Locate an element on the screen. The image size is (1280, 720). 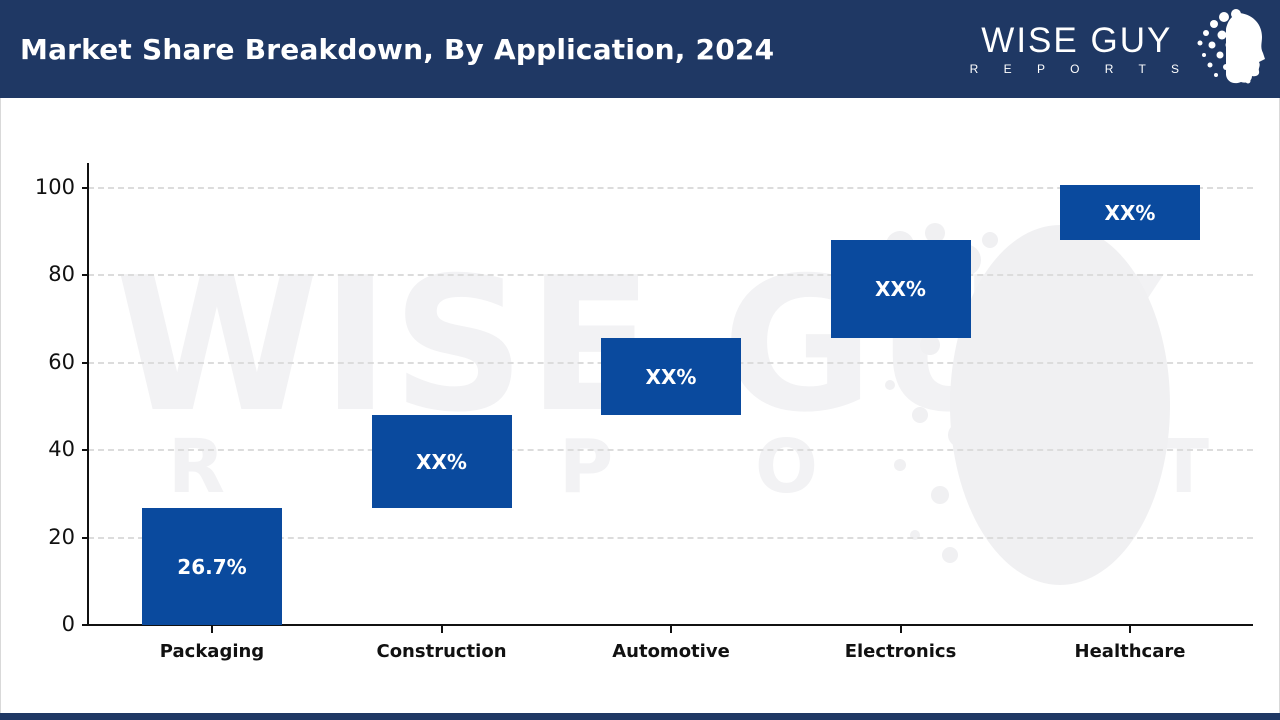
y-tick-label: 40 is located at coordinates (61, 449).